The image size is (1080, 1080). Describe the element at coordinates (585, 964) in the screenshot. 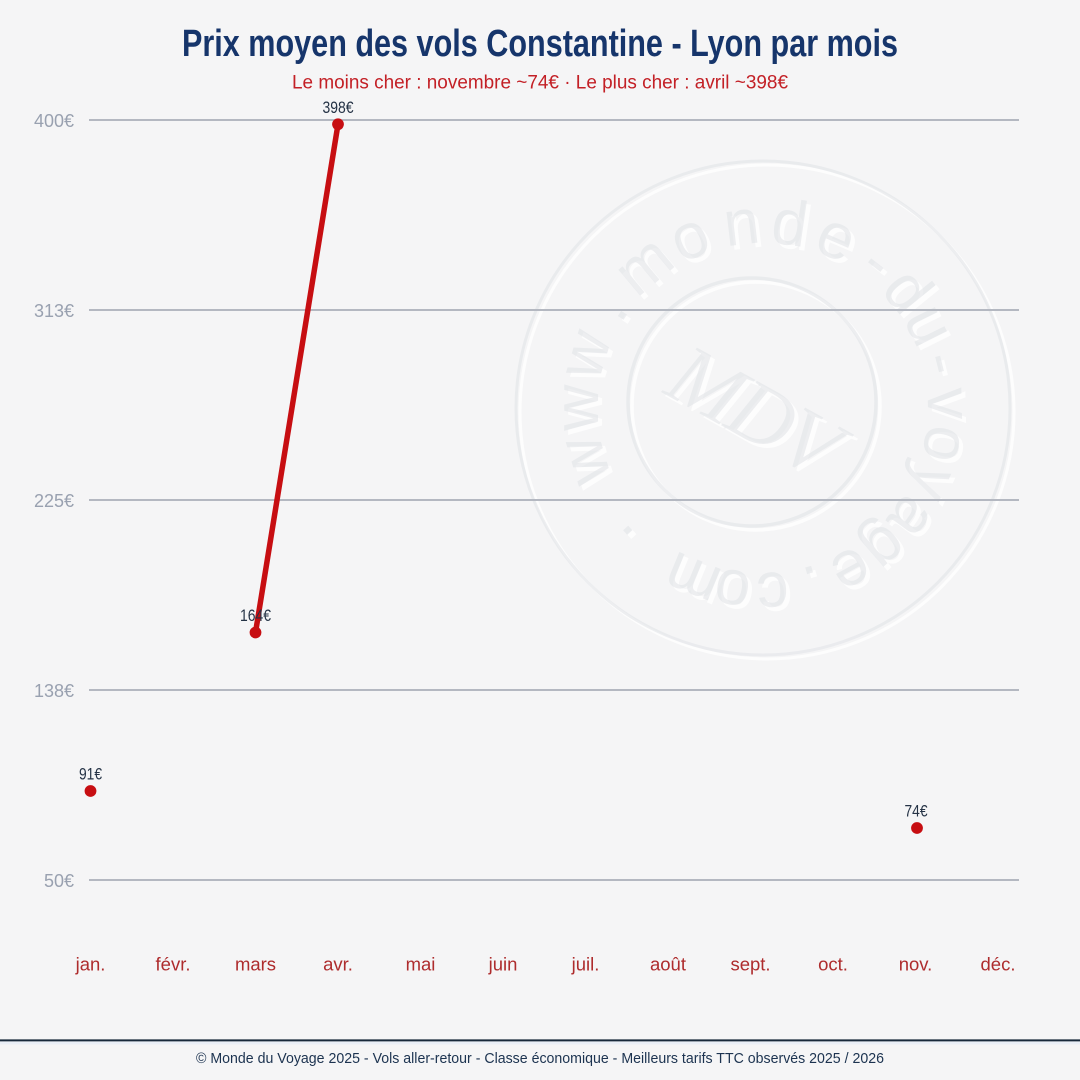

I see `svg-text: juil.` at that location.